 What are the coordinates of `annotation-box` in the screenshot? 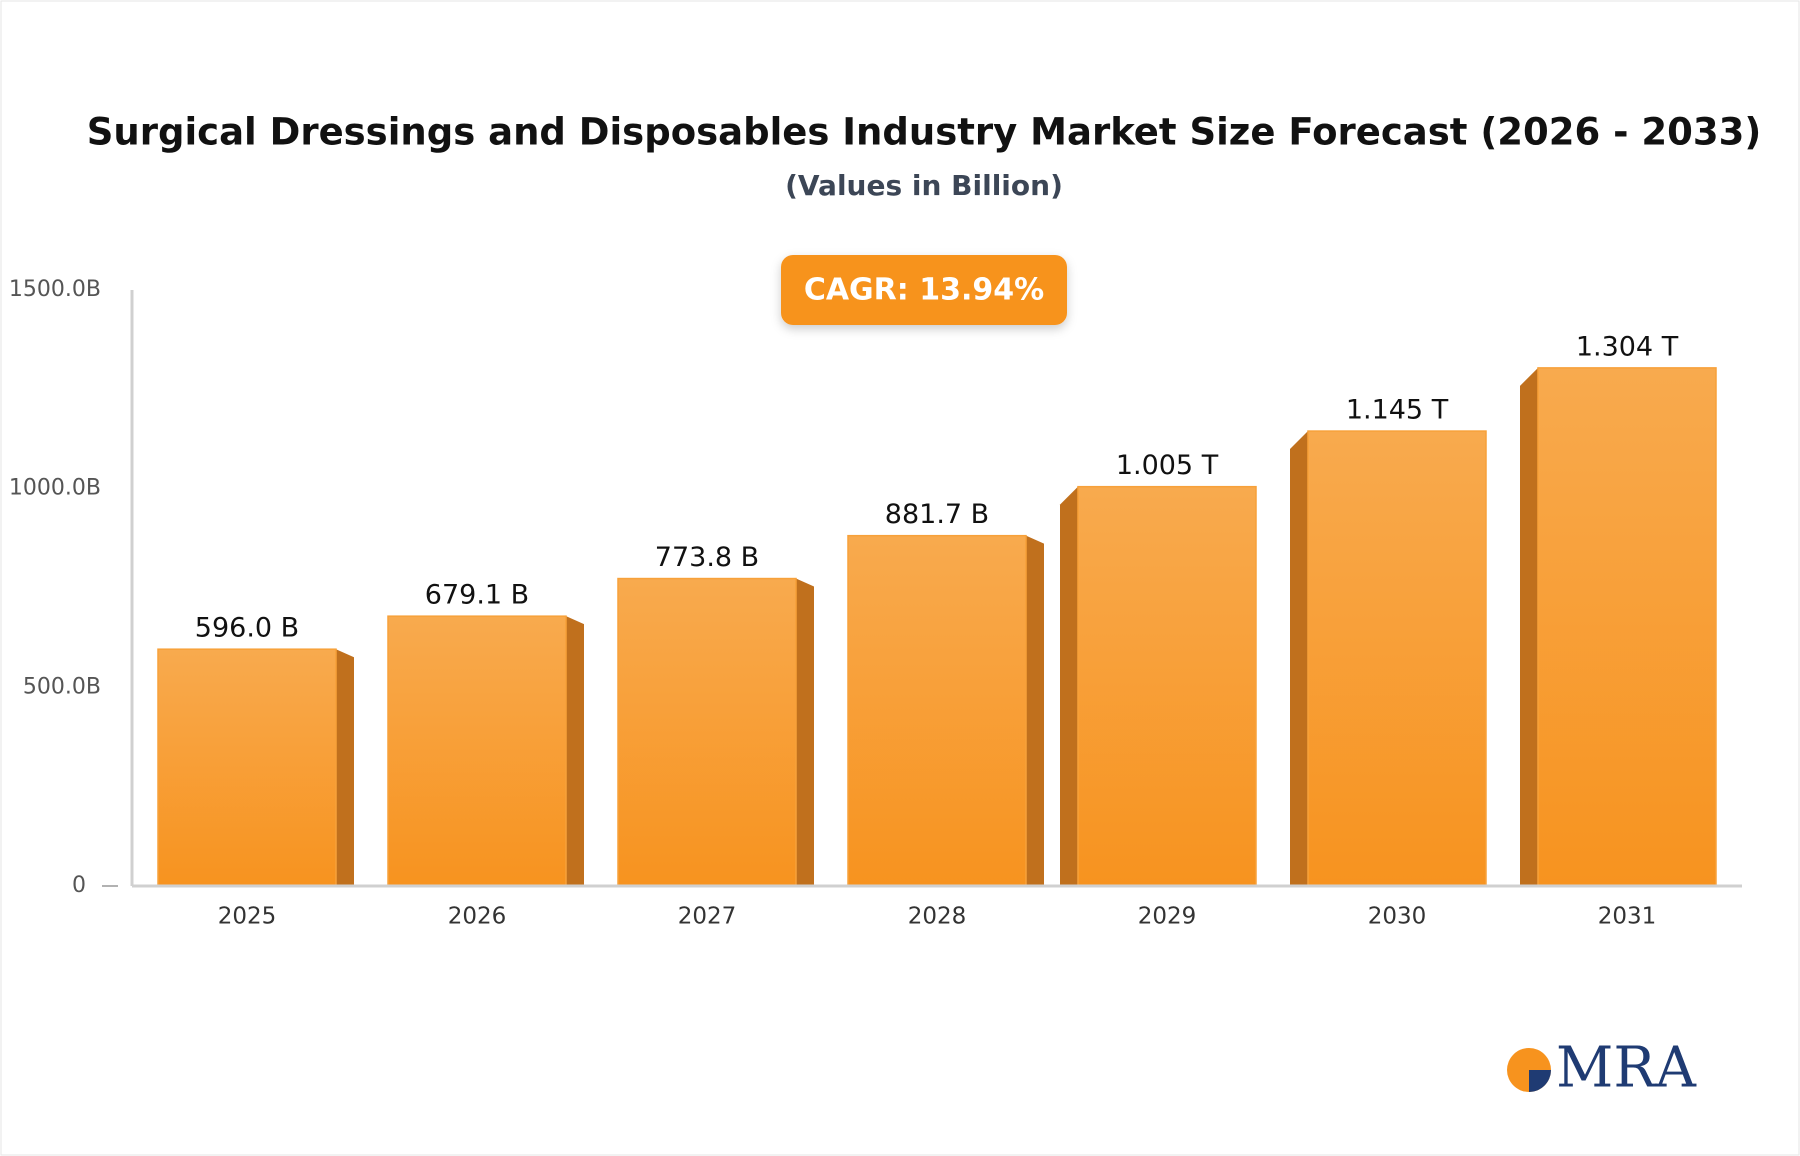 It's located at (924, 290).